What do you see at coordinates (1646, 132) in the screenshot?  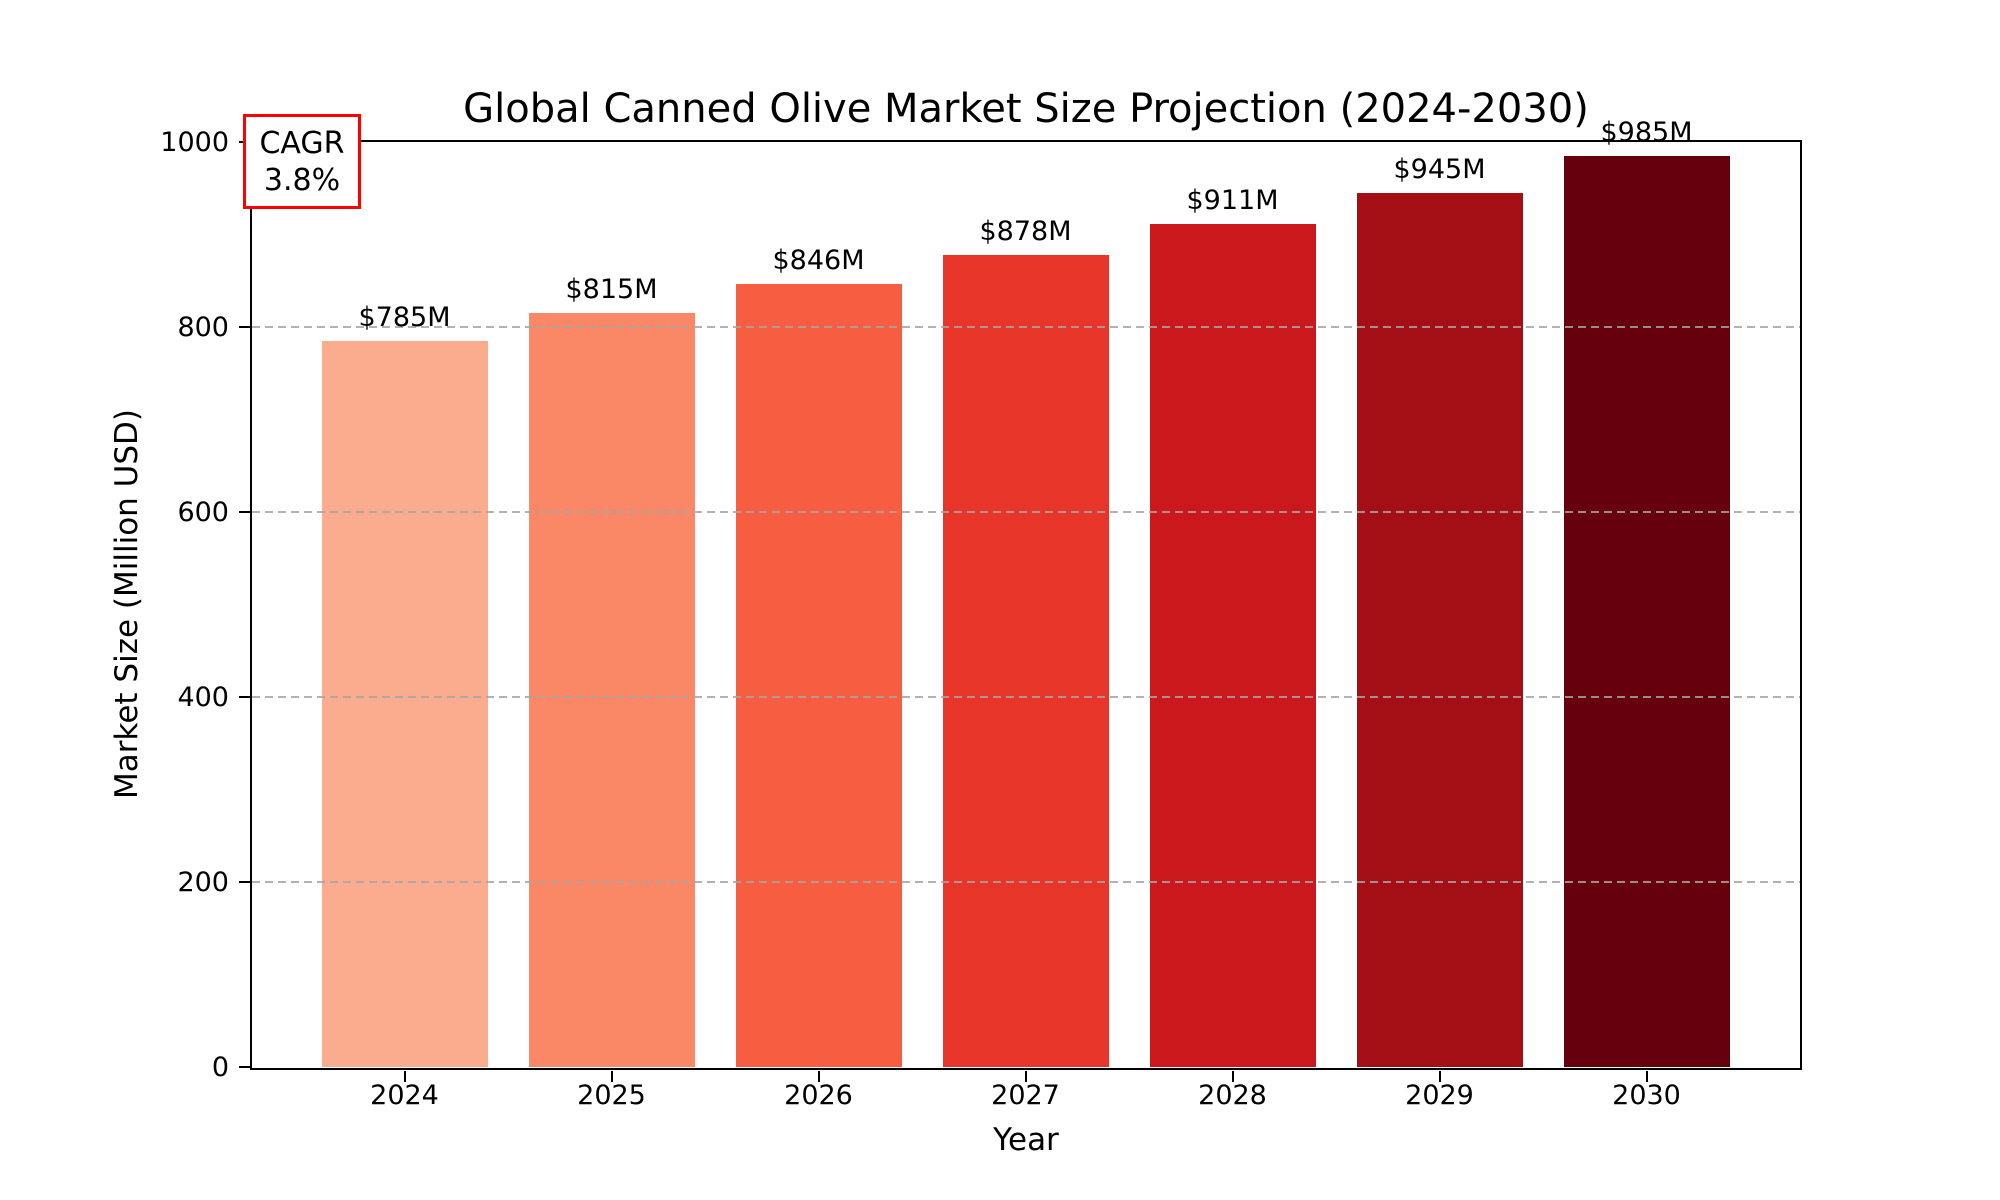 I see `bar-value-label-2030: $985M` at bounding box center [1646, 132].